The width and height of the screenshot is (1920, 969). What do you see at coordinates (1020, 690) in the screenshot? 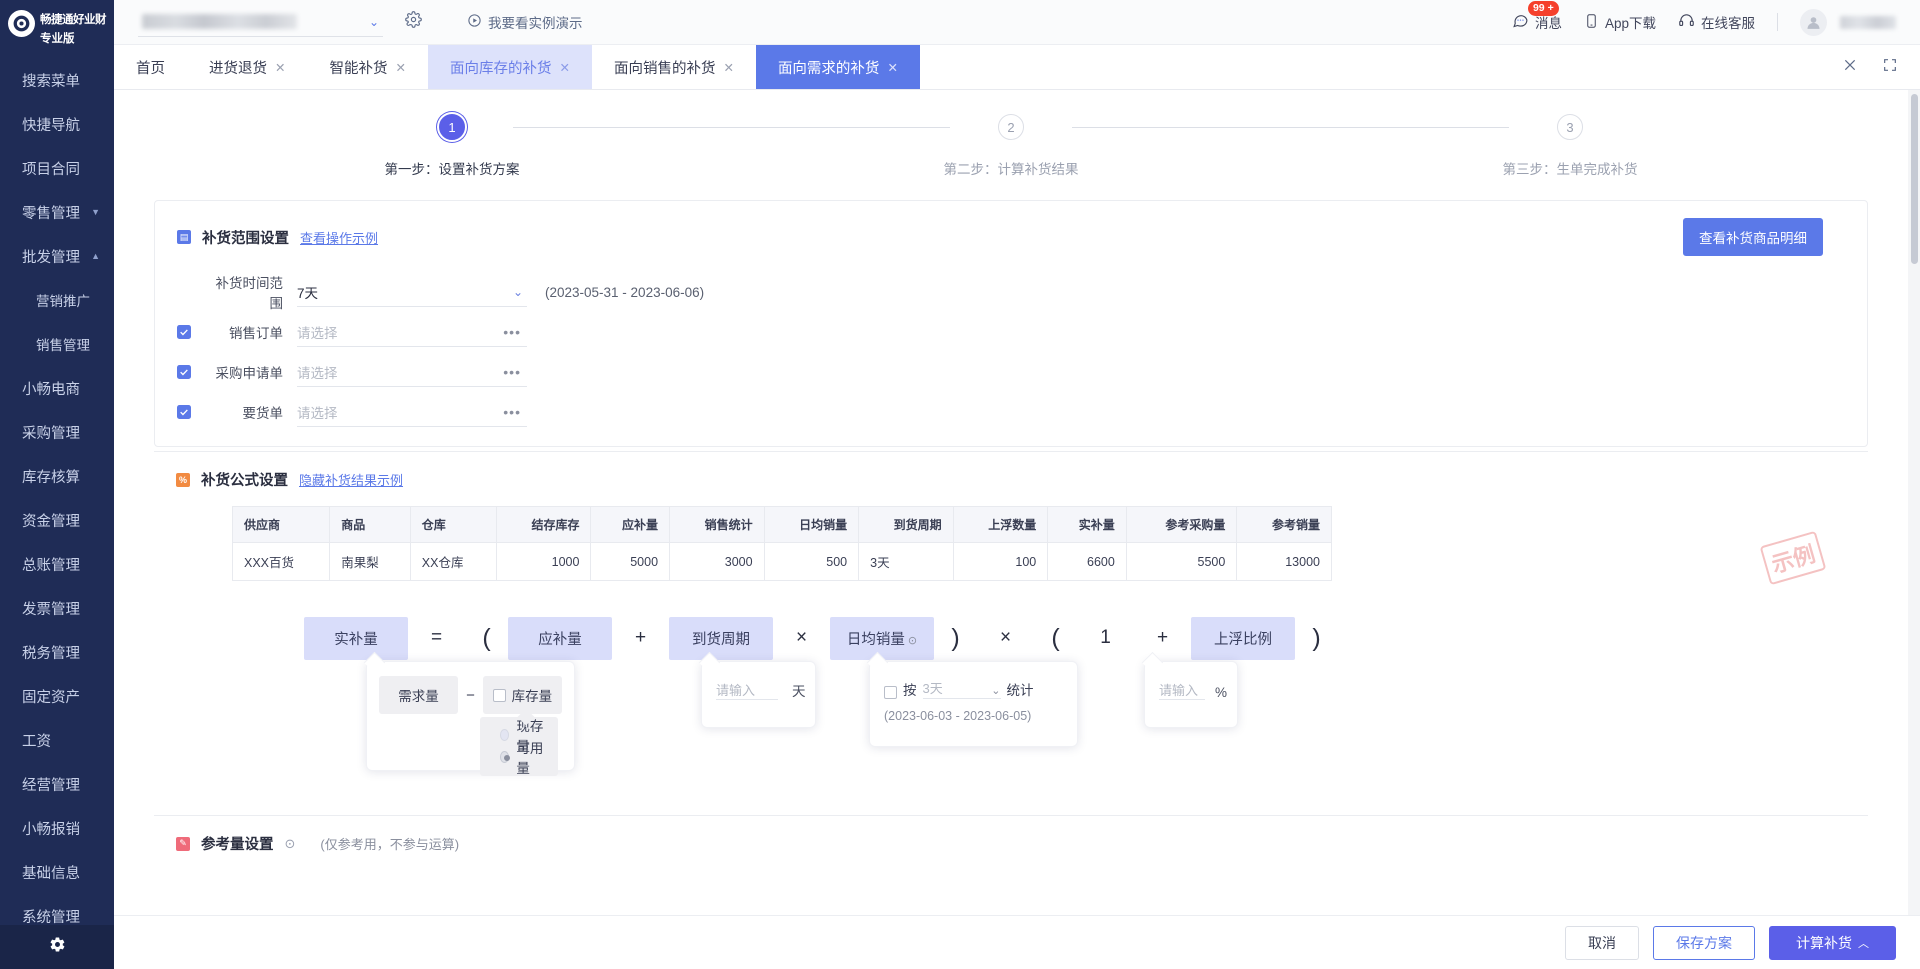
I see `stat-label: 统计` at bounding box center [1020, 690].